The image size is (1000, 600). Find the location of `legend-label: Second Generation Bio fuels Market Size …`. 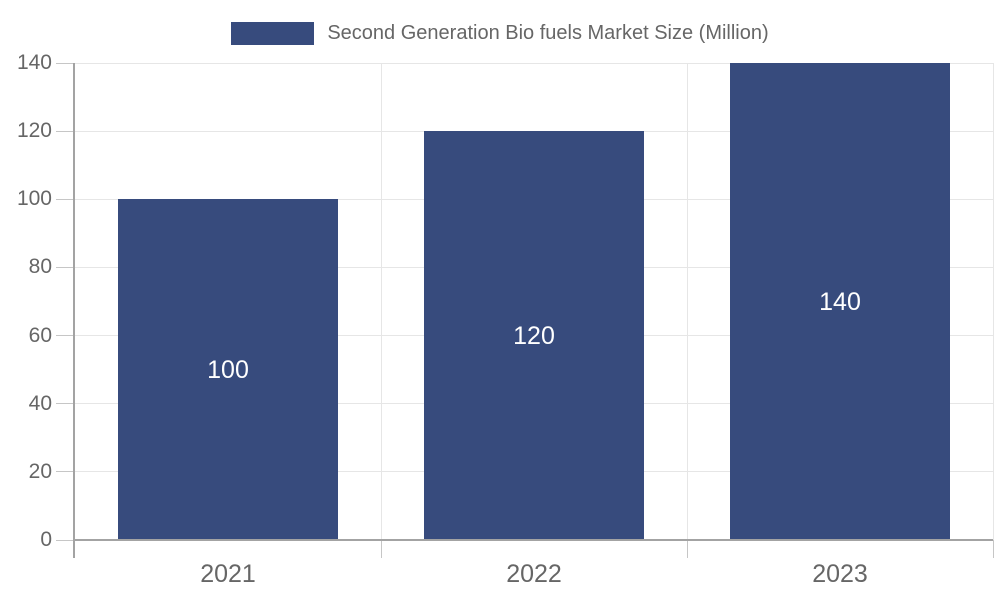

legend-label: Second Generation Bio fuels Market Size … is located at coordinates (548, 32).